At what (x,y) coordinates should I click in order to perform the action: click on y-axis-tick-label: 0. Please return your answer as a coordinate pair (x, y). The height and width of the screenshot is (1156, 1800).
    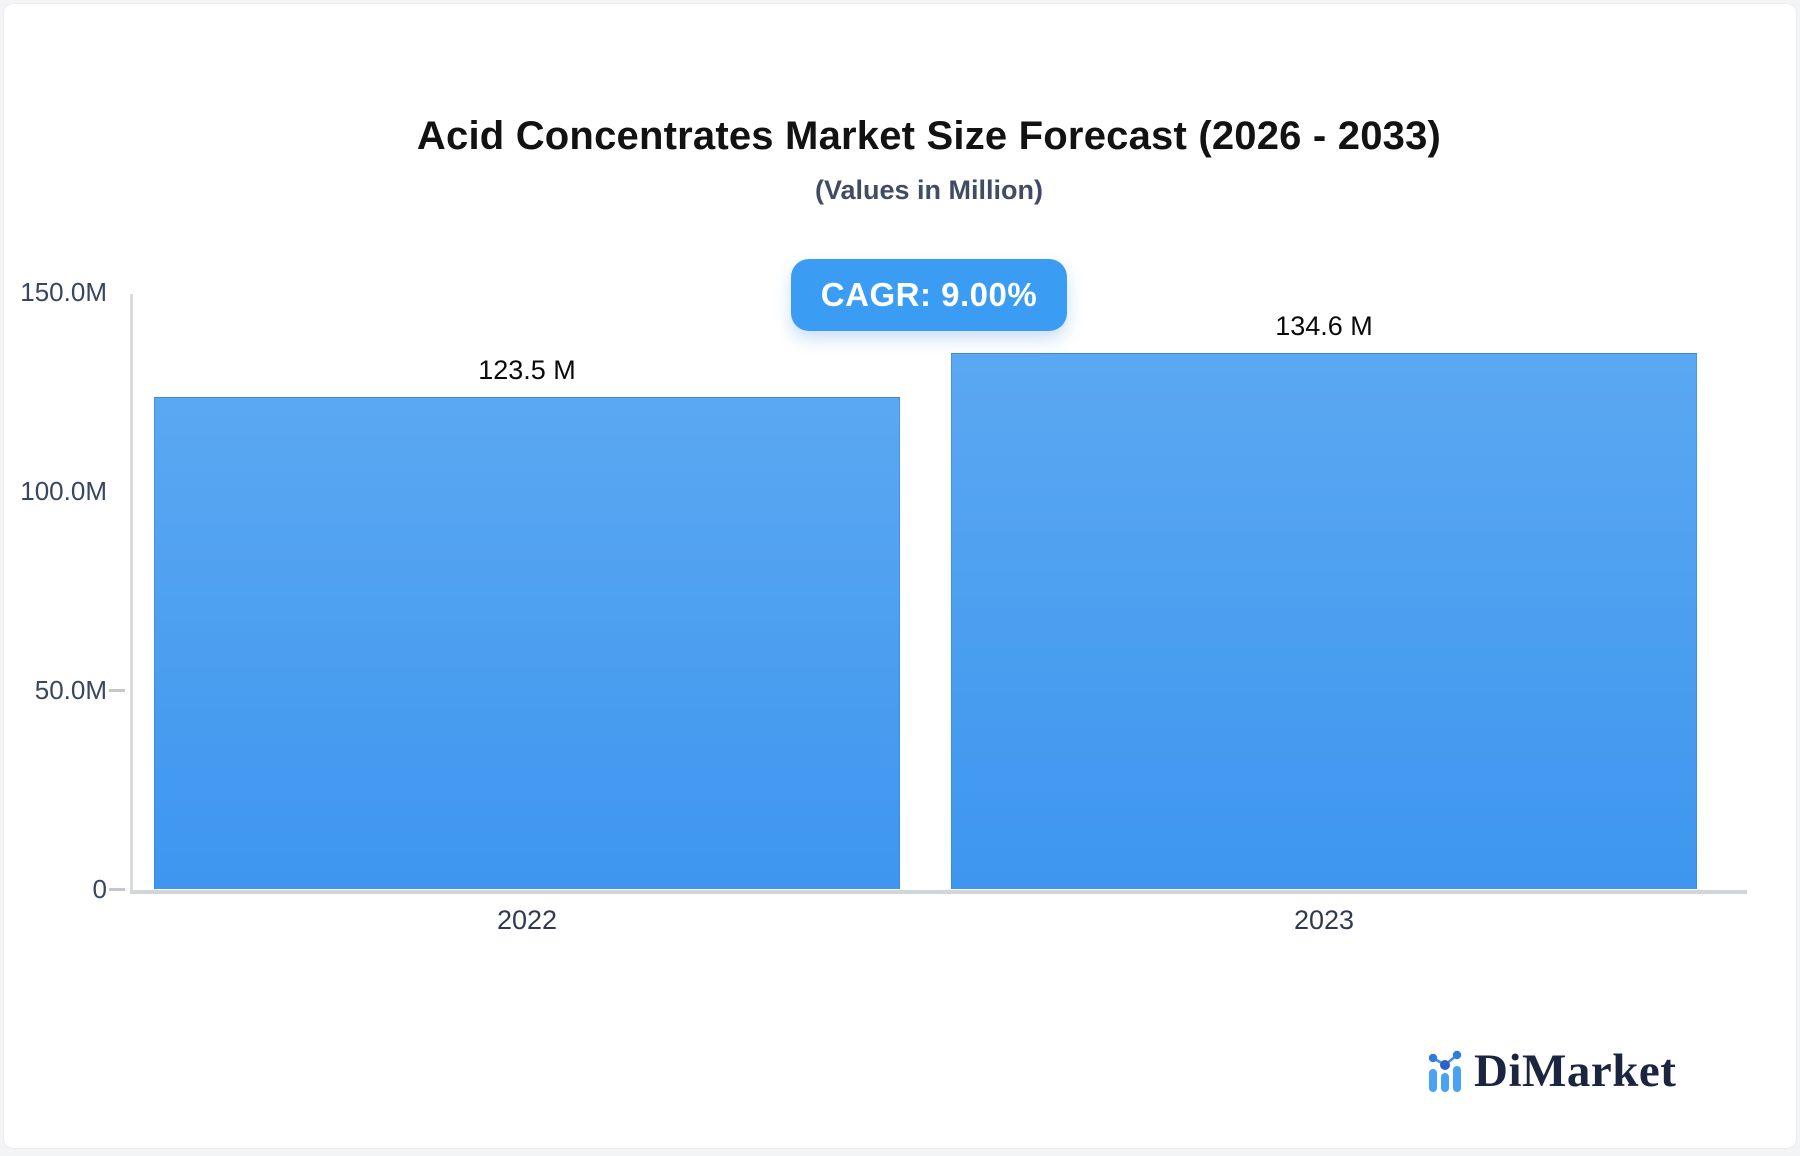
    Looking at the image, I should click on (99, 889).